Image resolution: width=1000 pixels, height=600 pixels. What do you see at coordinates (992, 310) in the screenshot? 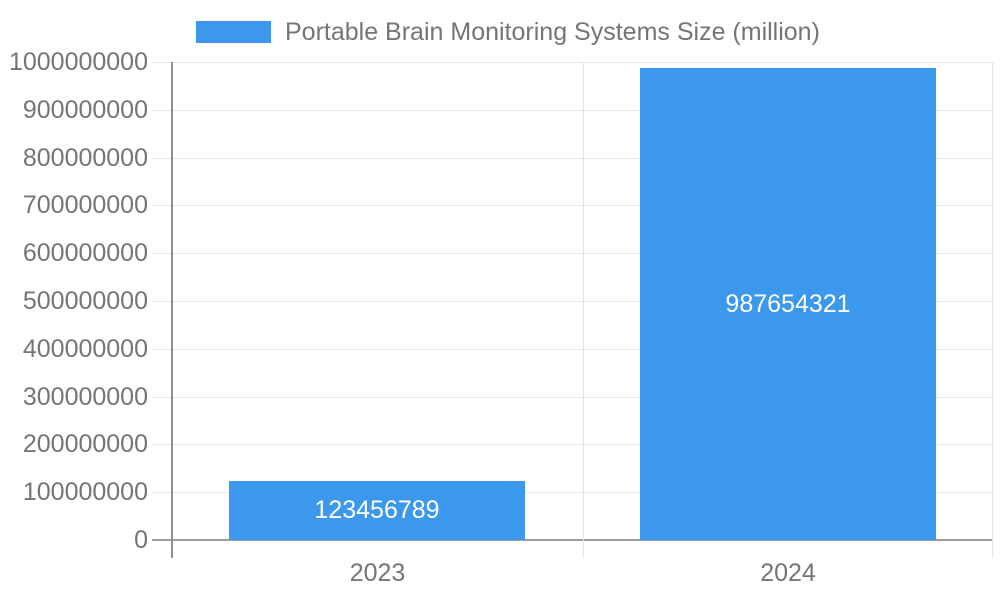
I see `vertical-gridline-right` at bounding box center [992, 310].